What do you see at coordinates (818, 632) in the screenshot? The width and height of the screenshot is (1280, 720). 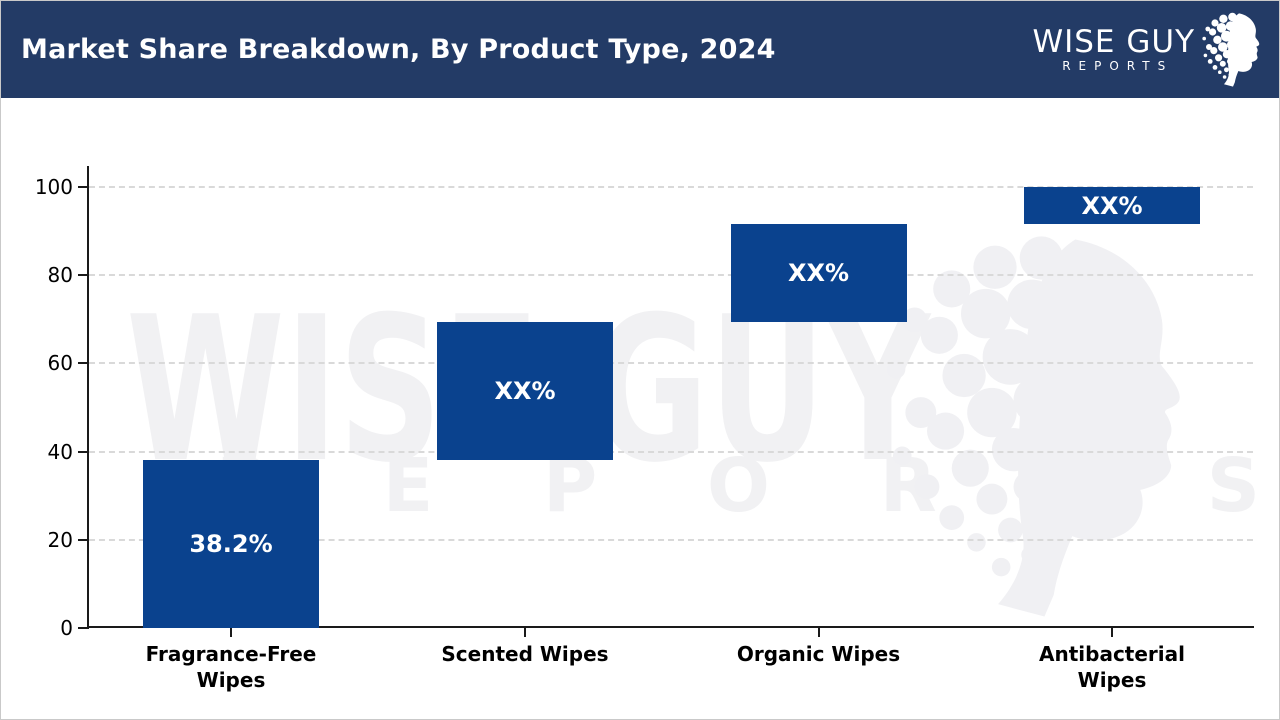 I see `x-tick-mark-organic-wipes` at bounding box center [818, 632].